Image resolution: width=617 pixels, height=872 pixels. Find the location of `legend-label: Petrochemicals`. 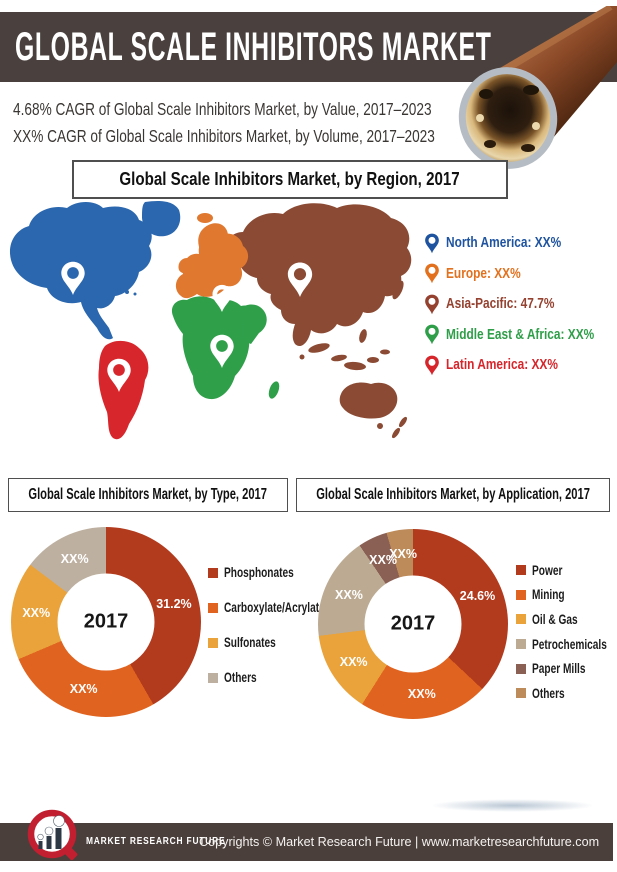

legend-label: Petrochemicals is located at coordinates (569, 644).